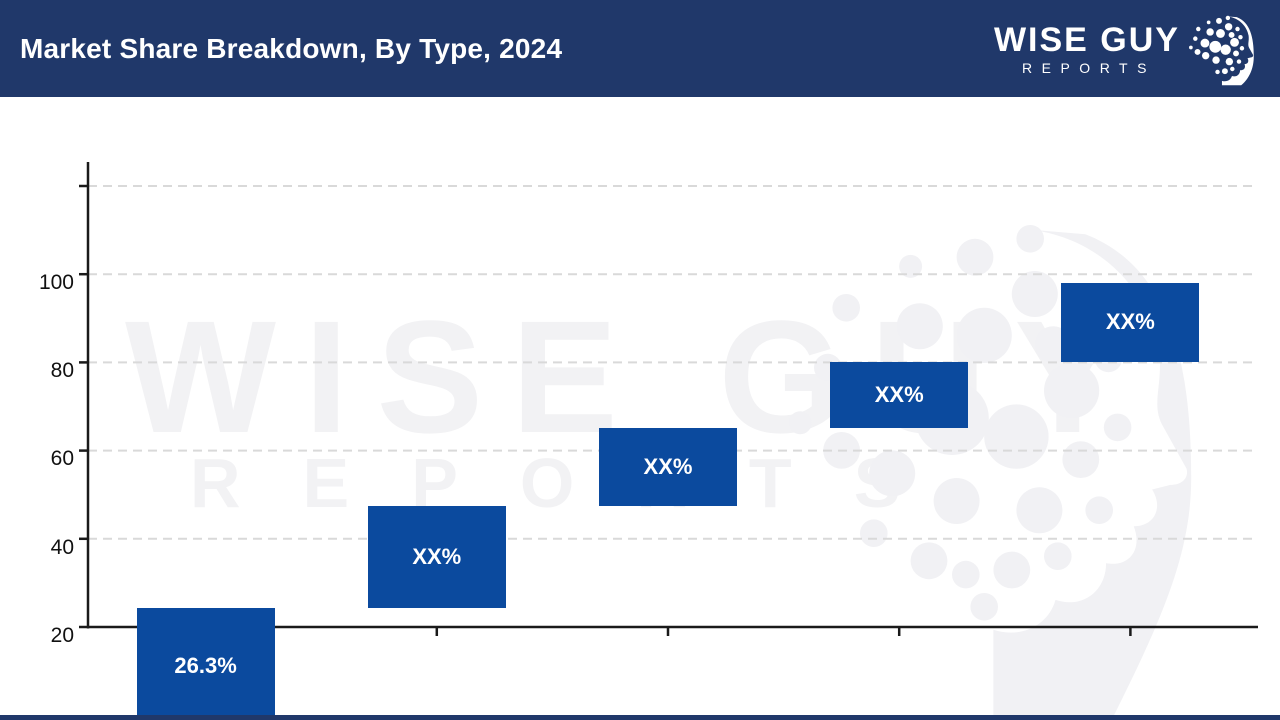 This screenshot has width=1280, height=720. I want to click on watermark-line2: REPORTS, so click(576, 483).